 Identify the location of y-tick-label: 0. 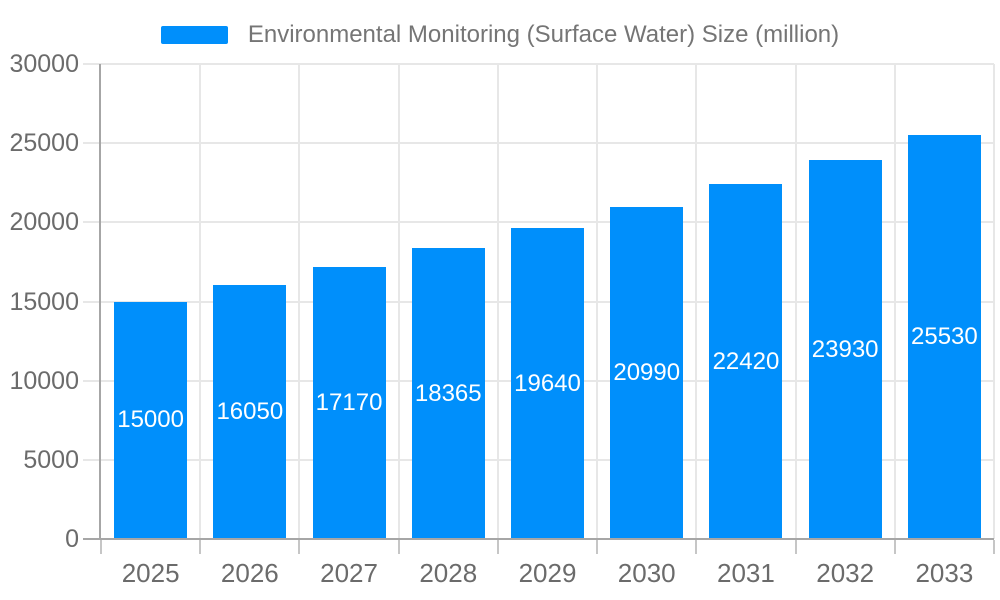
(72, 539).